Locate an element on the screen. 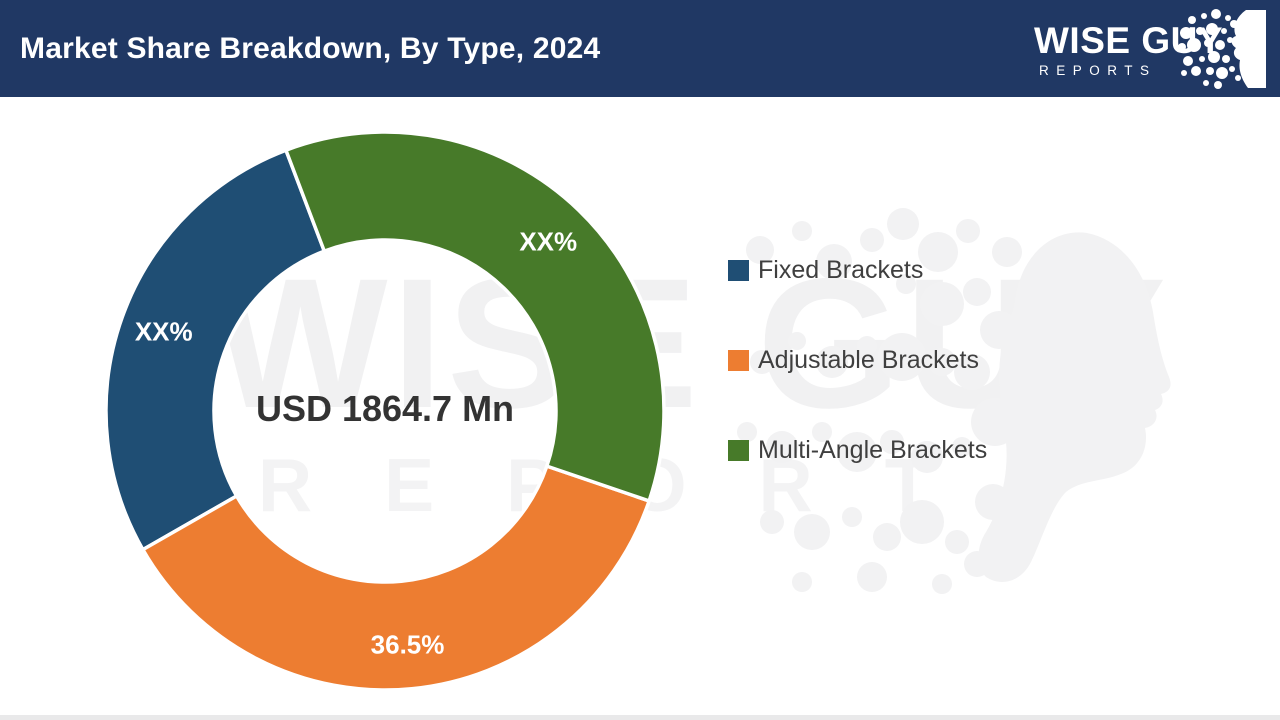 Image resolution: width=1280 pixels, height=720 pixels. chart-center-value: USD 1864.7 Mn is located at coordinates (385, 408).